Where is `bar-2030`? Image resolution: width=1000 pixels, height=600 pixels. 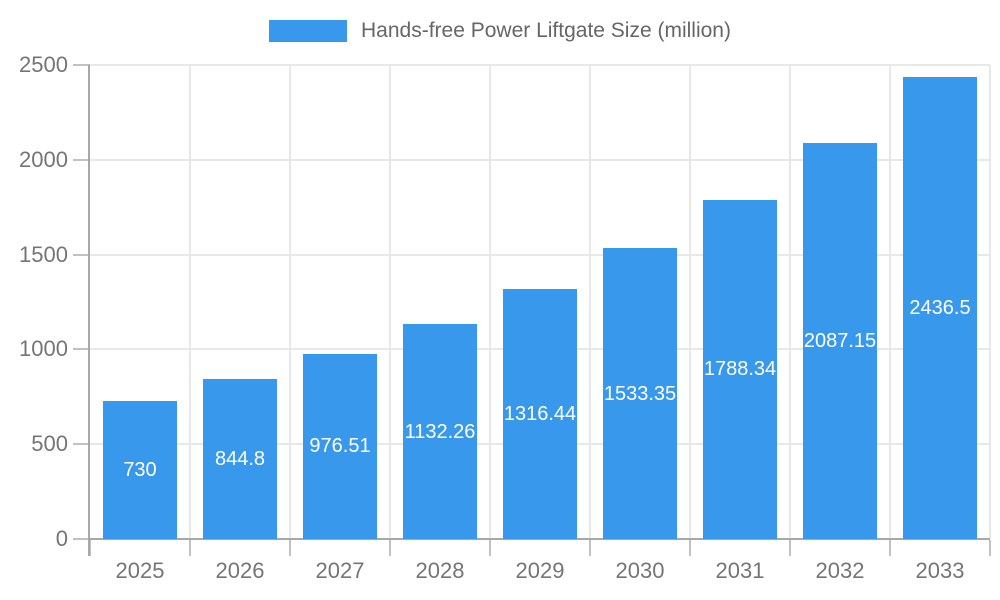
bar-2030 is located at coordinates (640, 393).